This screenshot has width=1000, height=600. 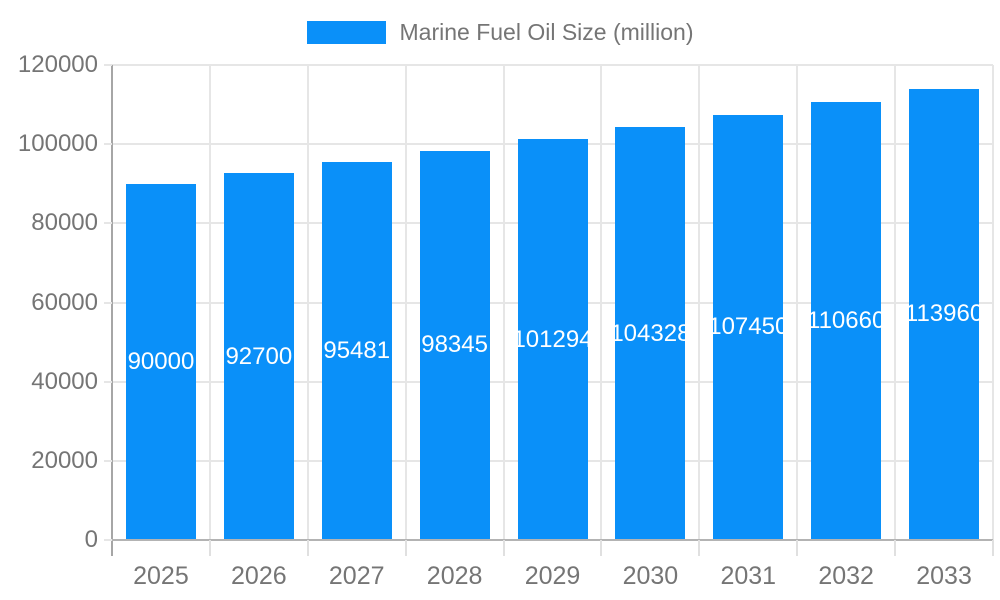 What do you see at coordinates (64, 302) in the screenshot?
I see `y-tick-label: 60000` at bounding box center [64, 302].